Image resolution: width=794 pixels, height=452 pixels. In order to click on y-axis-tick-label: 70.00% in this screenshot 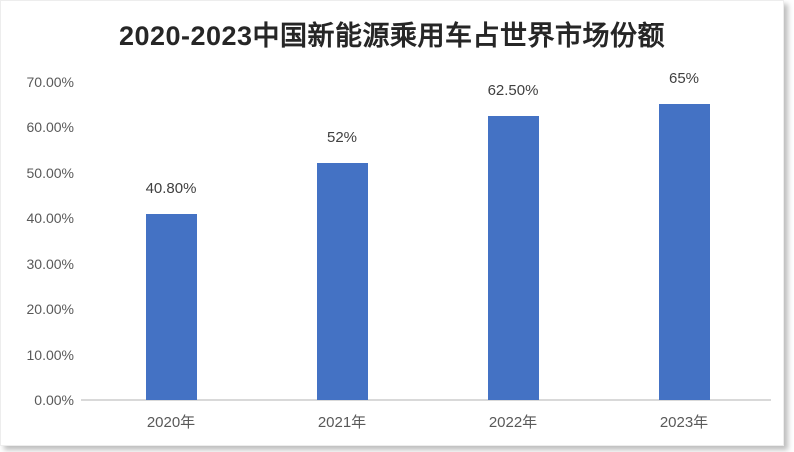, I will do `click(50, 81)`.